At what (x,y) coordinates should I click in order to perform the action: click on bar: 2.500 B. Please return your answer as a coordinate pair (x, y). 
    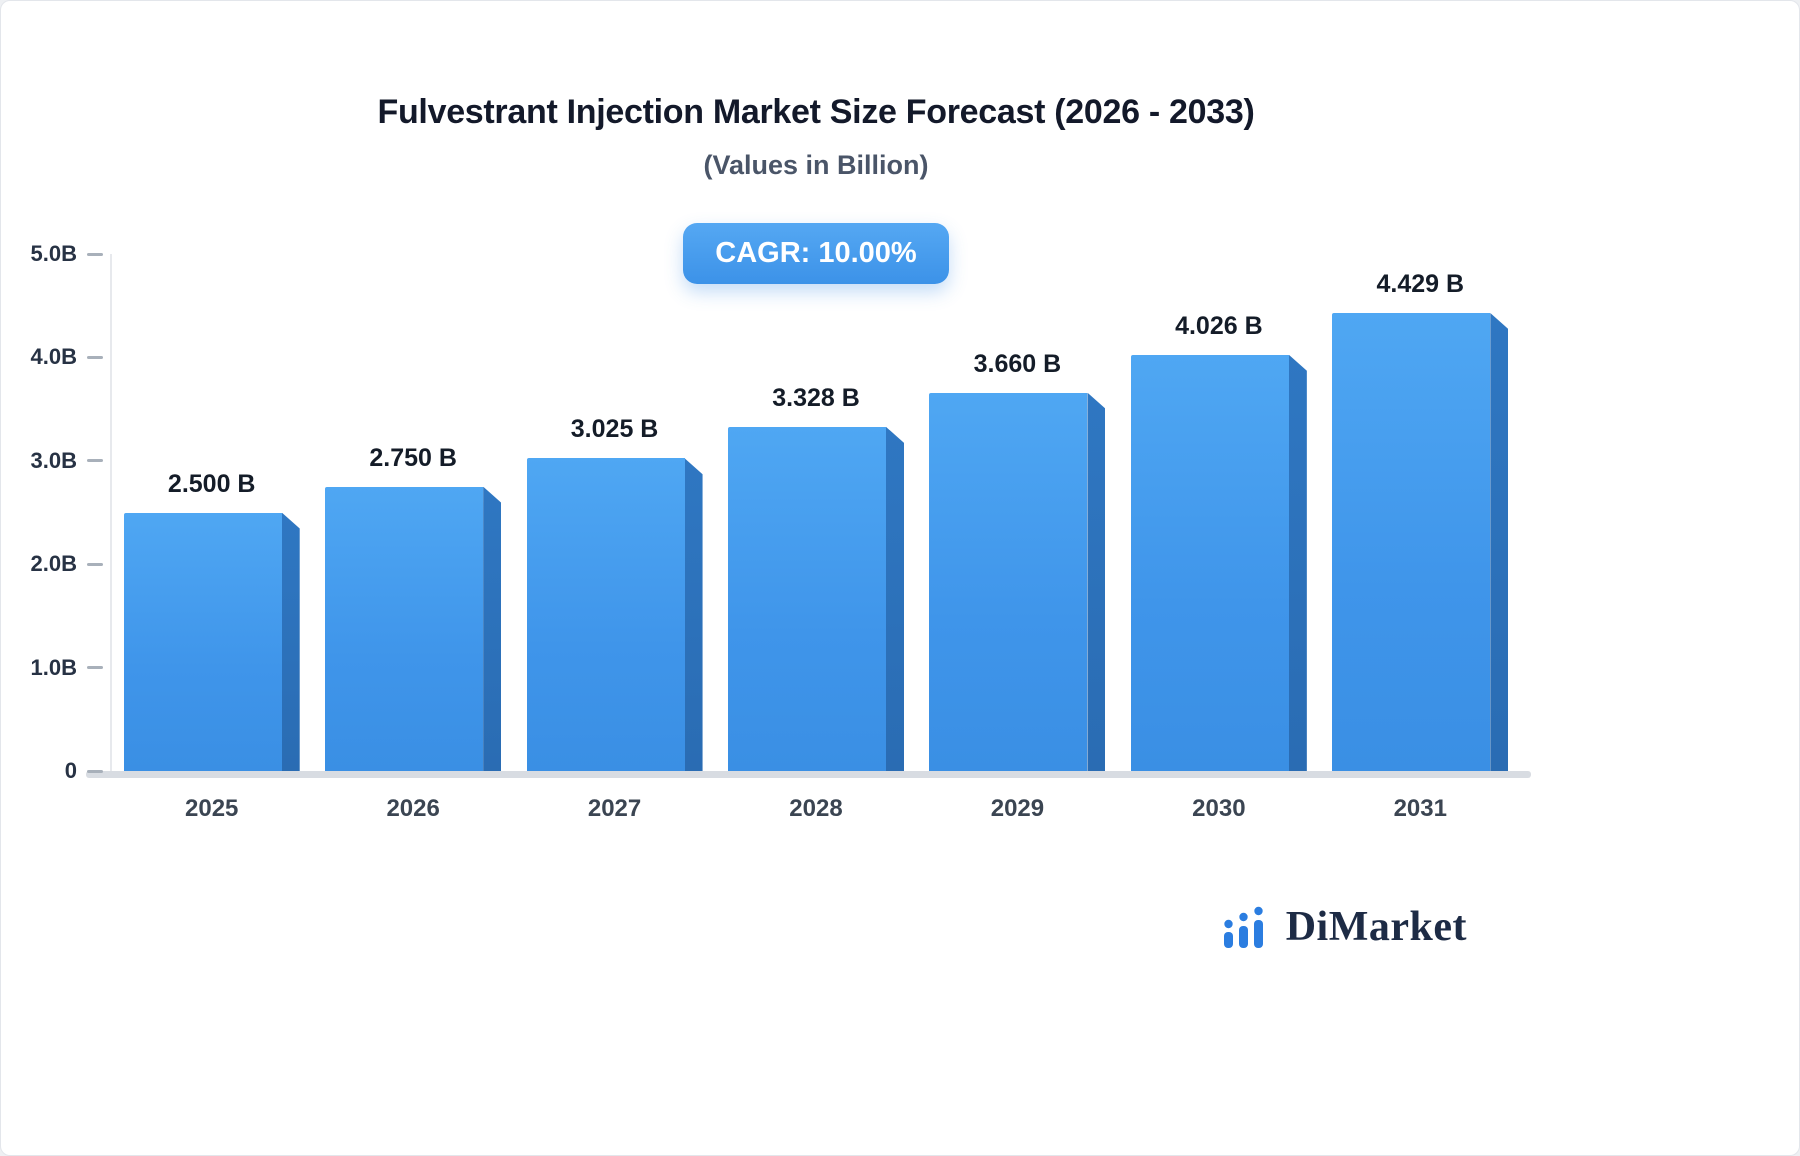
    Looking at the image, I should click on (211, 620).